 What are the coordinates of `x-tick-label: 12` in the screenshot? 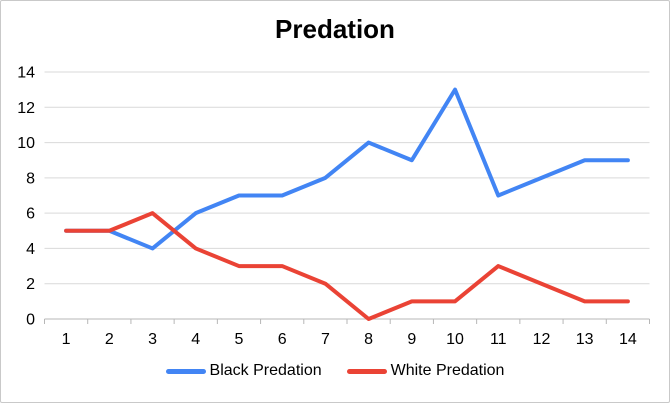 It's located at (542, 339).